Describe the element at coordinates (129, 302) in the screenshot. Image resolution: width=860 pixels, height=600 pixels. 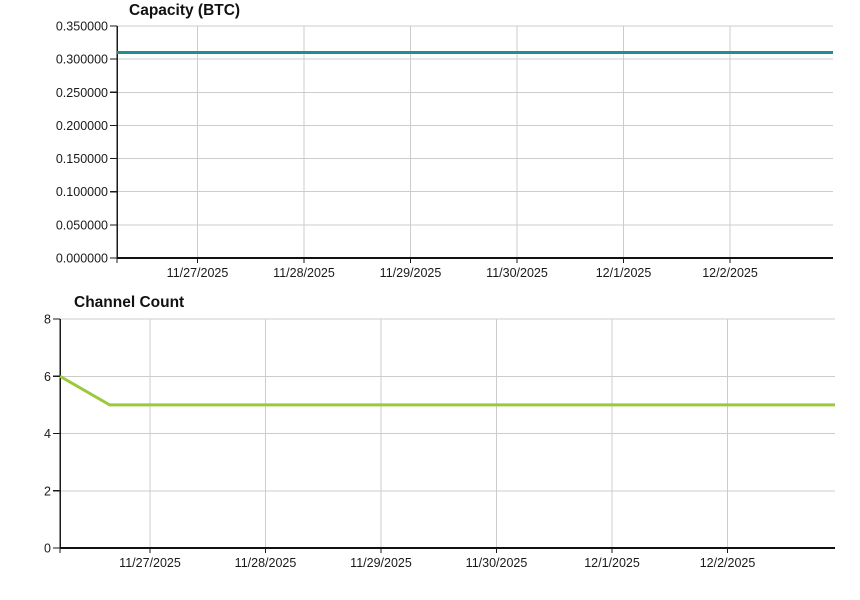
I see `channel-count-chart-title: Channel Count` at that location.